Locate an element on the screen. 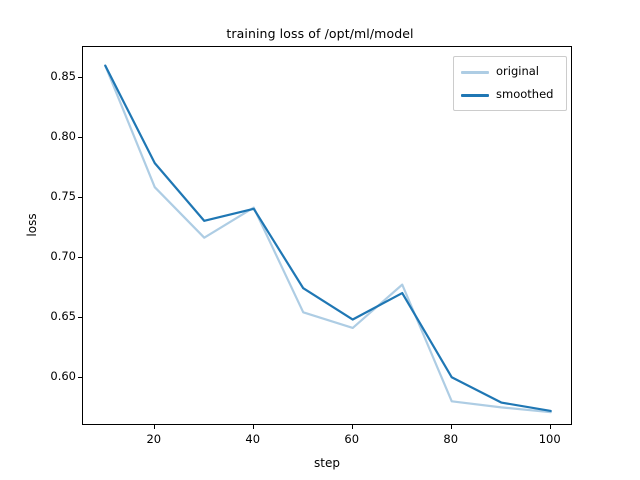  legend-label: smoothed is located at coordinates (525, 94).